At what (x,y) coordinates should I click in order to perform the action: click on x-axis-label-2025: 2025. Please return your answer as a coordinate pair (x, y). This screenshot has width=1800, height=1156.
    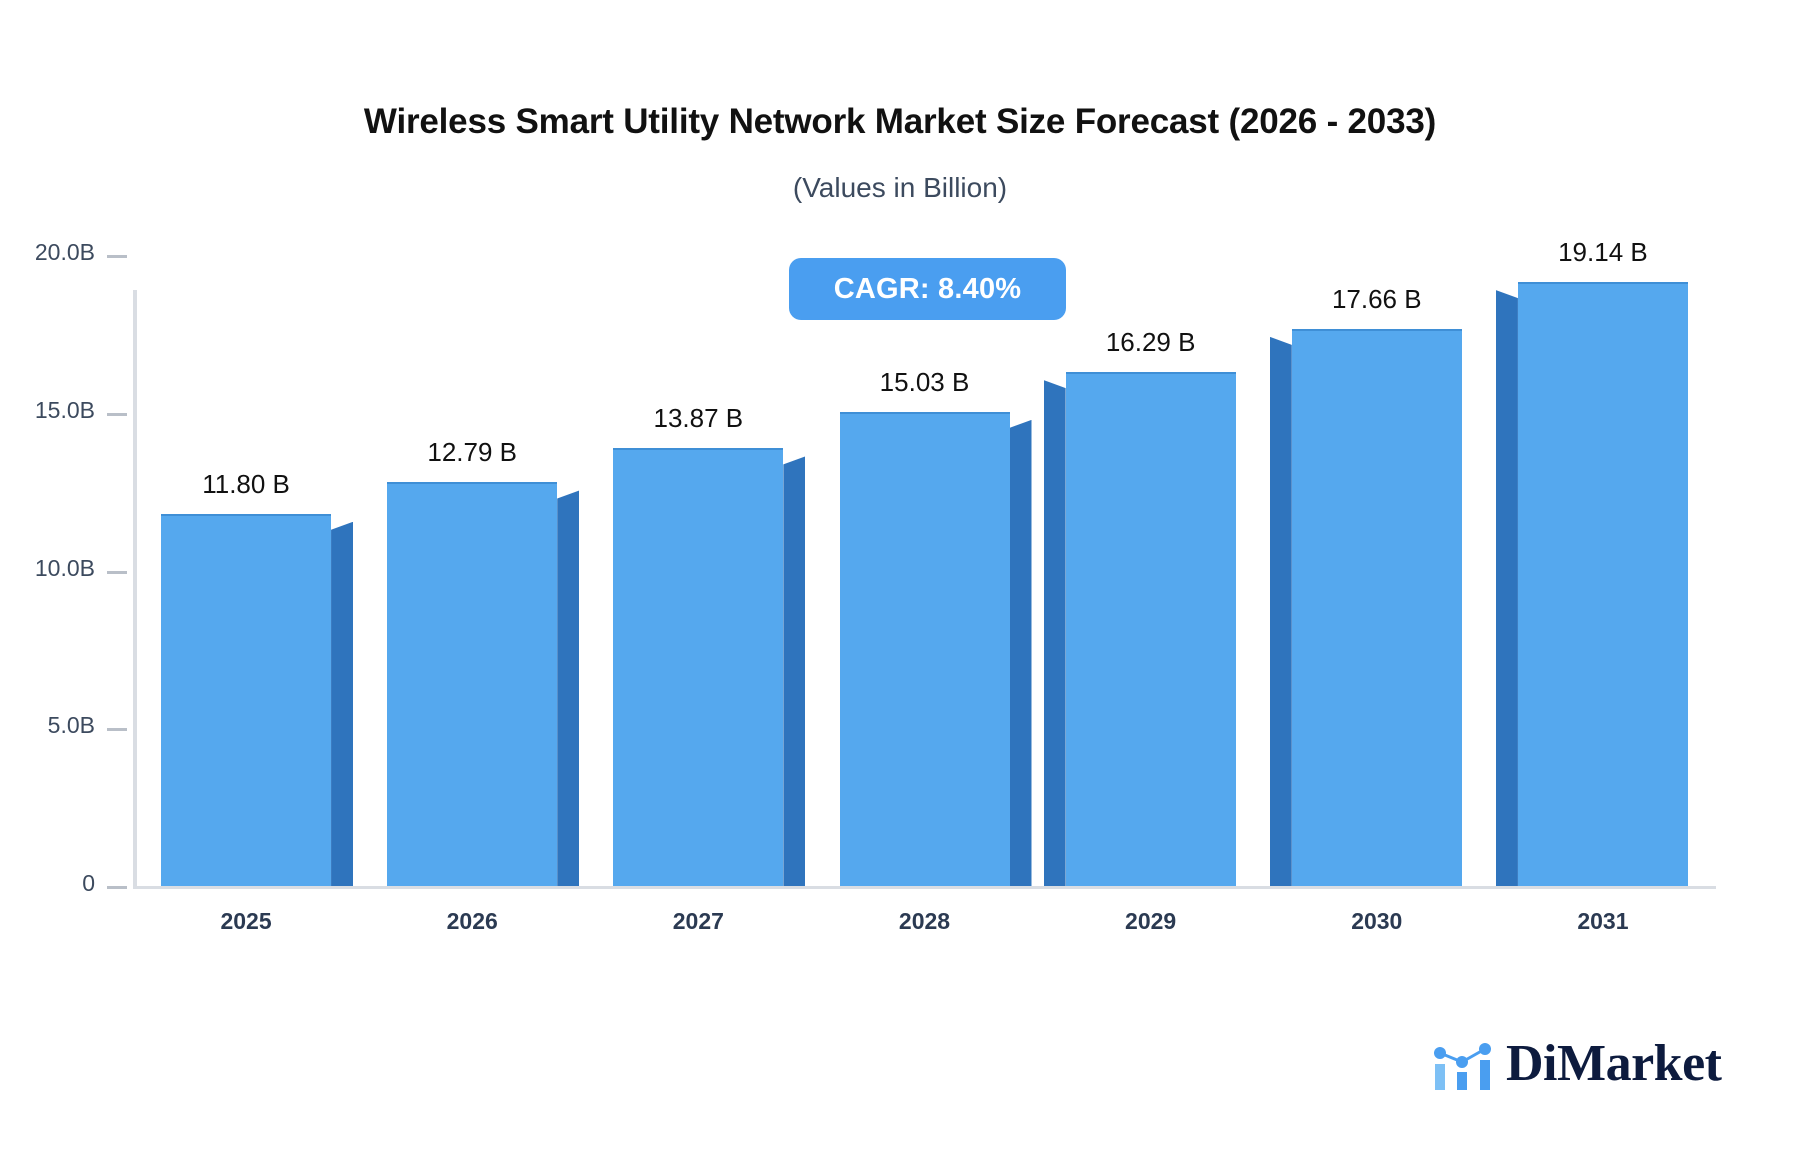
    Looking at the image, I should click on (246, 921).